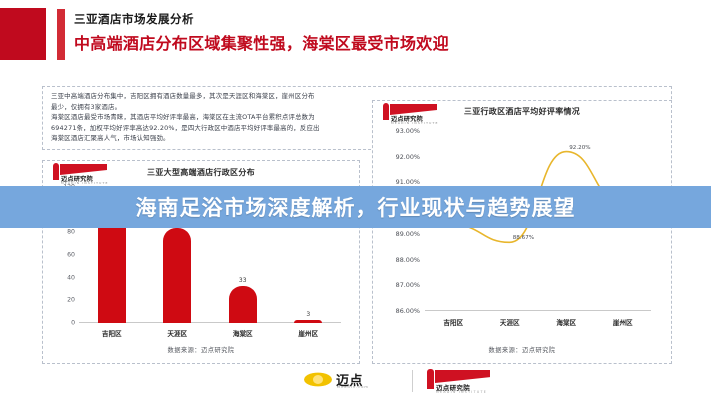 The image size is (711, 400). Describe the element at coordinates (407, 259) in the screenshot. I see `y-axis-tick: 88.00%` at that location.